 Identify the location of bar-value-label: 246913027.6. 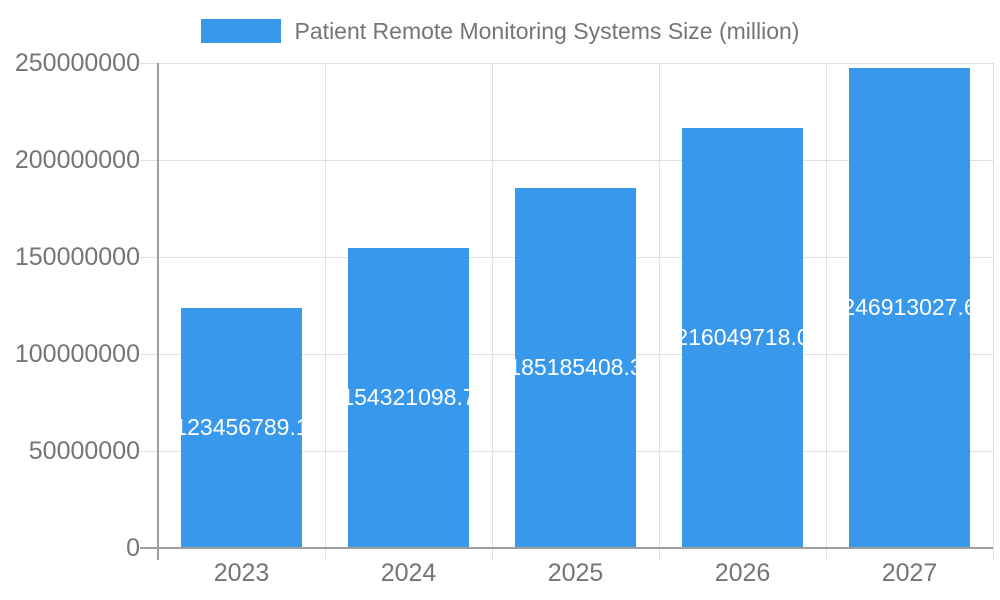
(909, 307).